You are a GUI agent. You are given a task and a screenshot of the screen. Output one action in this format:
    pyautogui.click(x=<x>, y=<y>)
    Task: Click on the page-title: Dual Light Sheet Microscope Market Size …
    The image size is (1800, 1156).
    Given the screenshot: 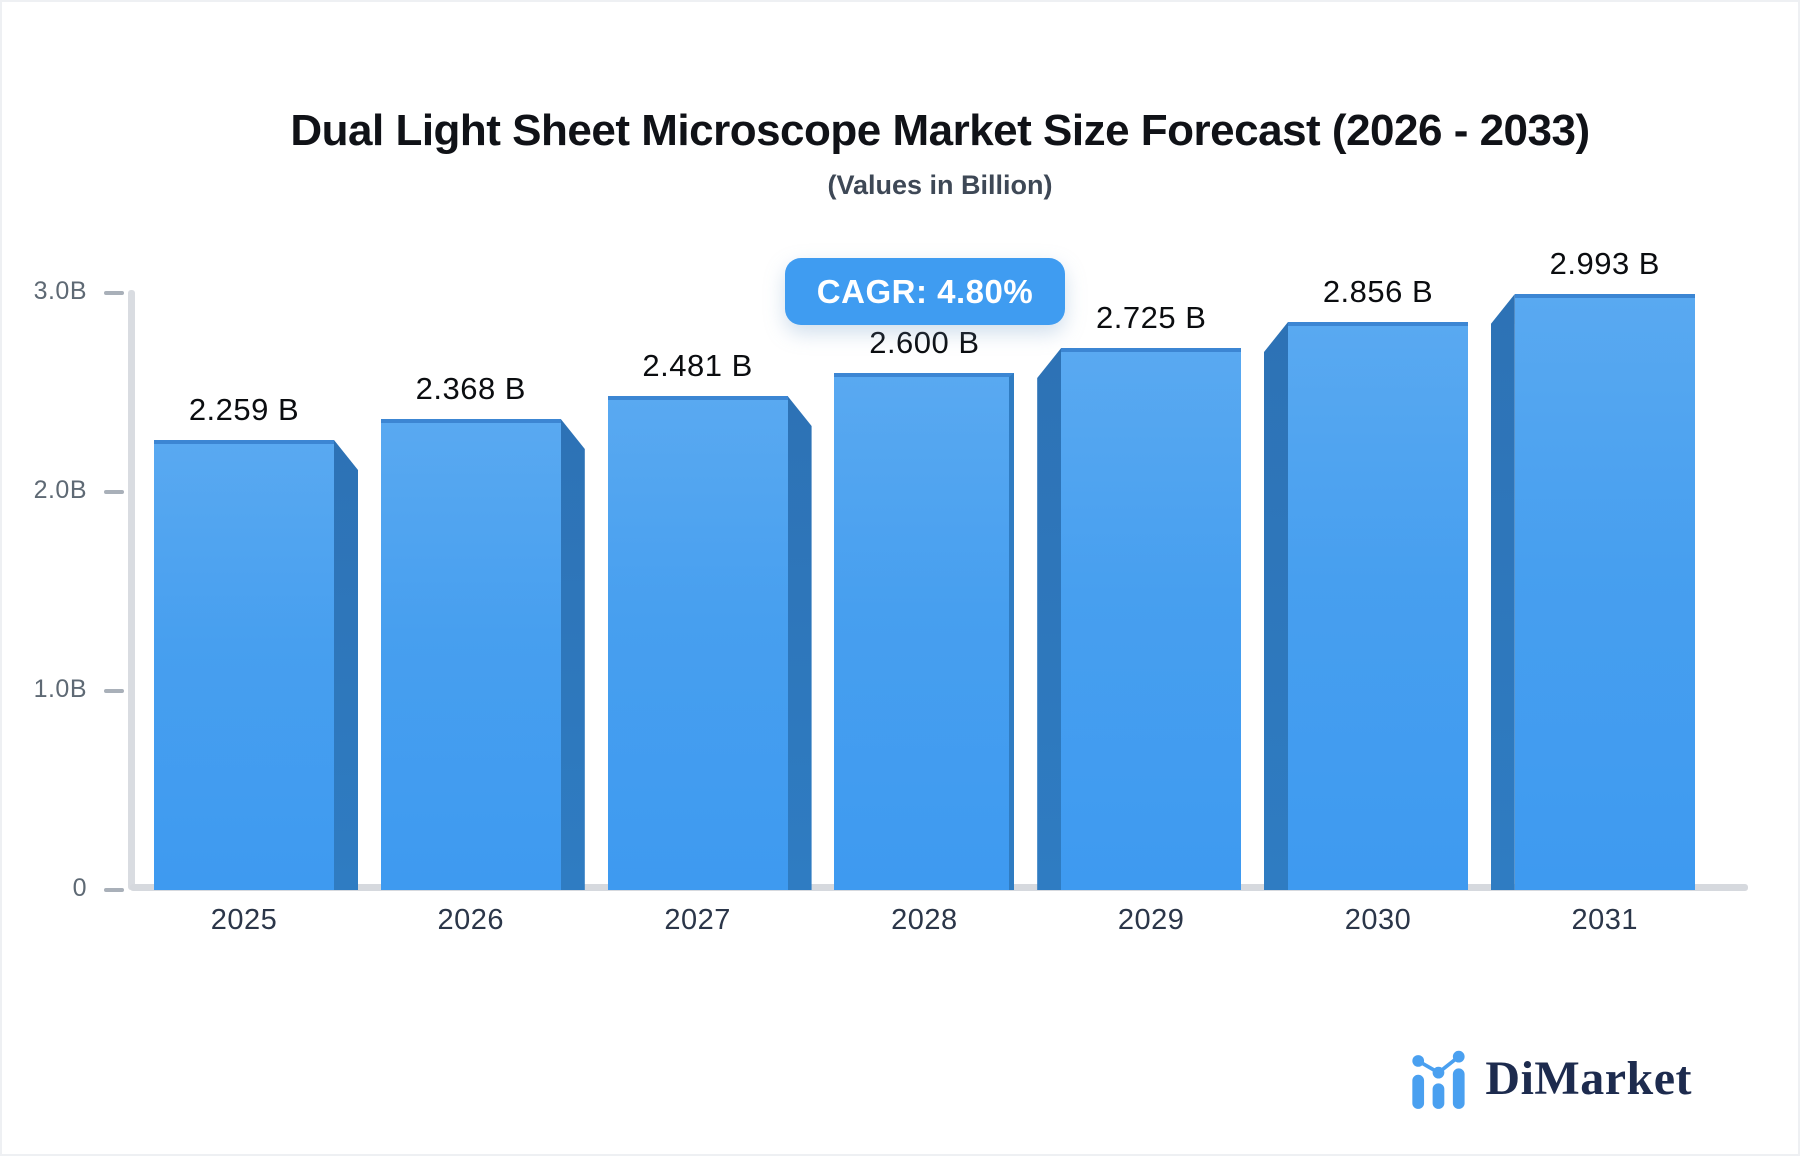 What is the action you would take?
    pyautogui.click(x=940, y=130)
    